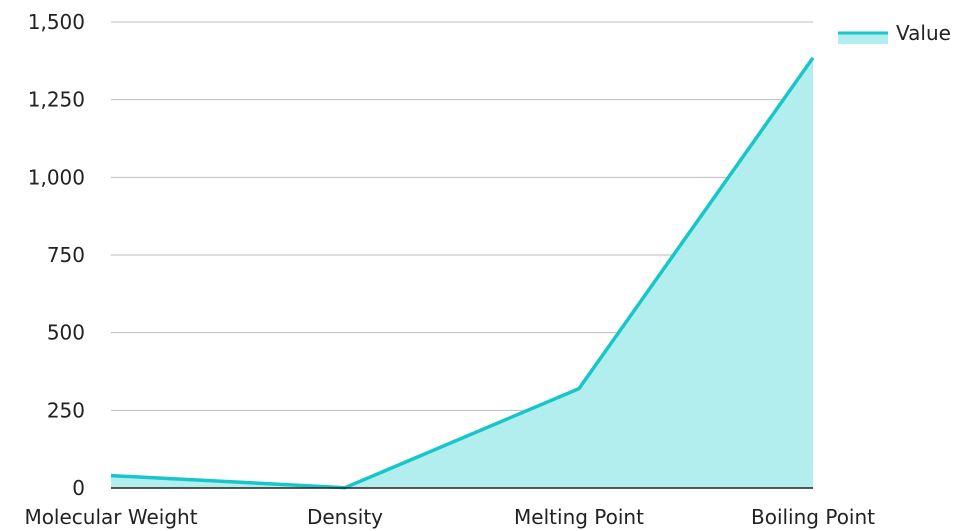  What do you see at coordinates (66, 410) in the screenshot?
I see `y-tick-label: 250` at bounding box center [66, 410].